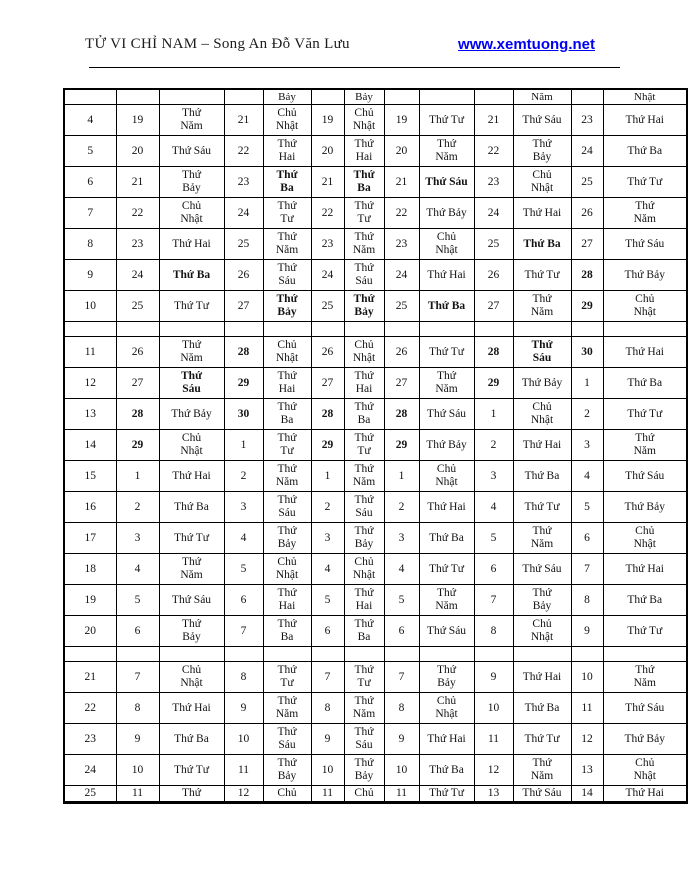  What do you see at coordinates (493, 631) in the screenshot?
I see `table-cell: 8` at bounding box center [493, 631].